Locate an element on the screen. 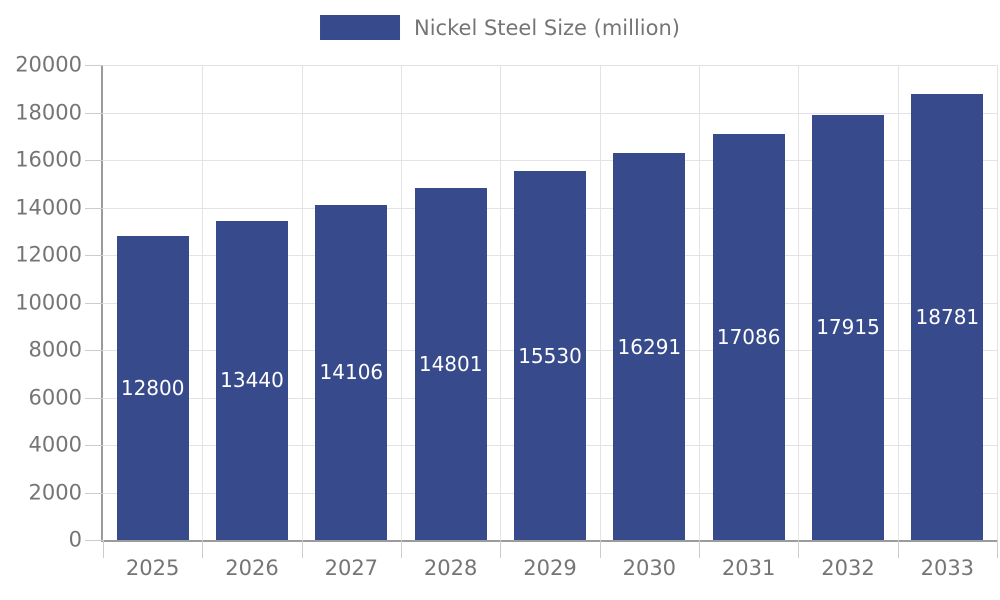  bar-value-label: 14801 is located at coordinates (450, 364).